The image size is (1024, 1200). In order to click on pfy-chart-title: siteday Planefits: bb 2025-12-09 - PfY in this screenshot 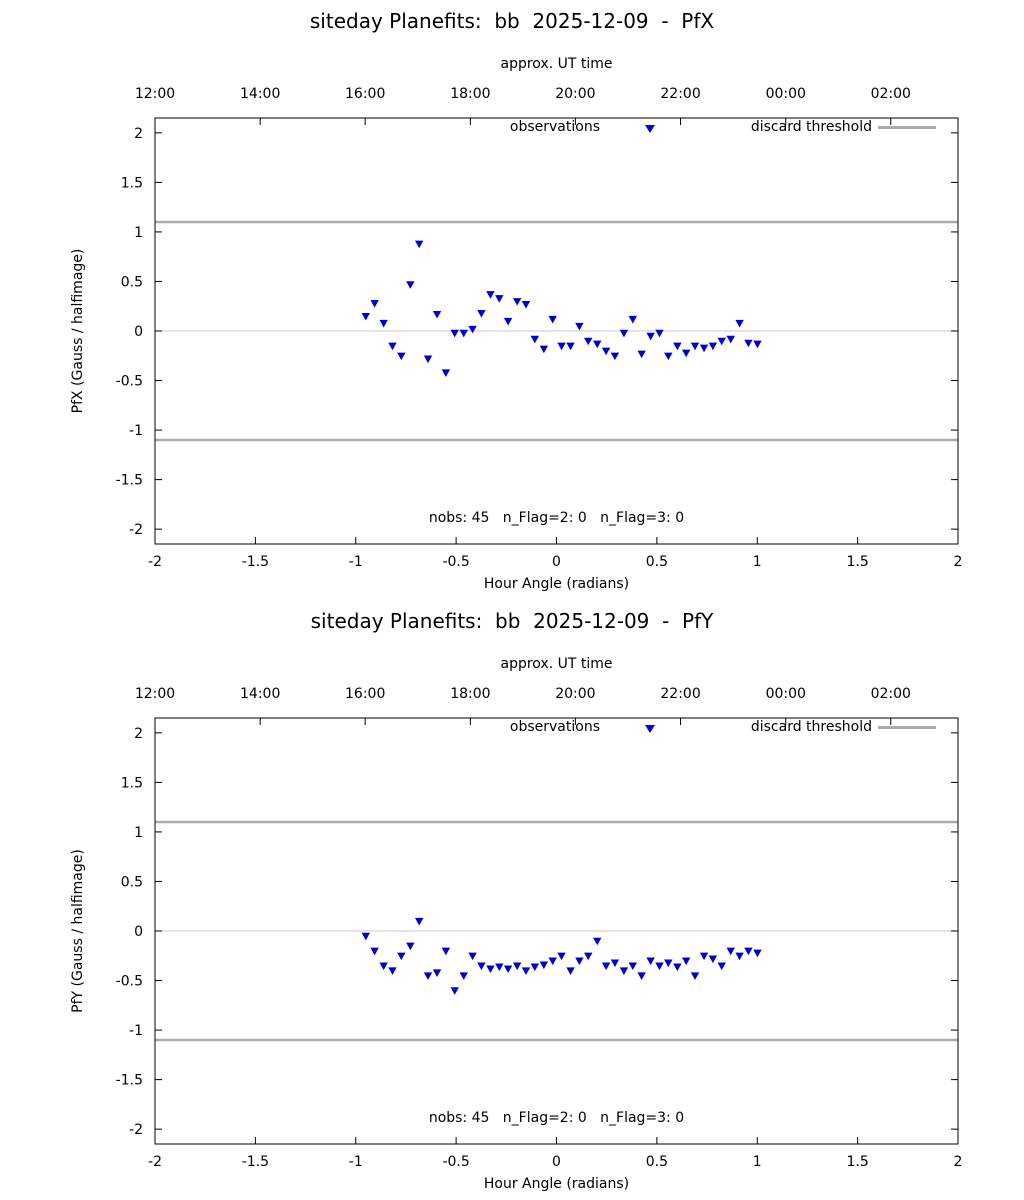, I will do `click(512, 621)`.